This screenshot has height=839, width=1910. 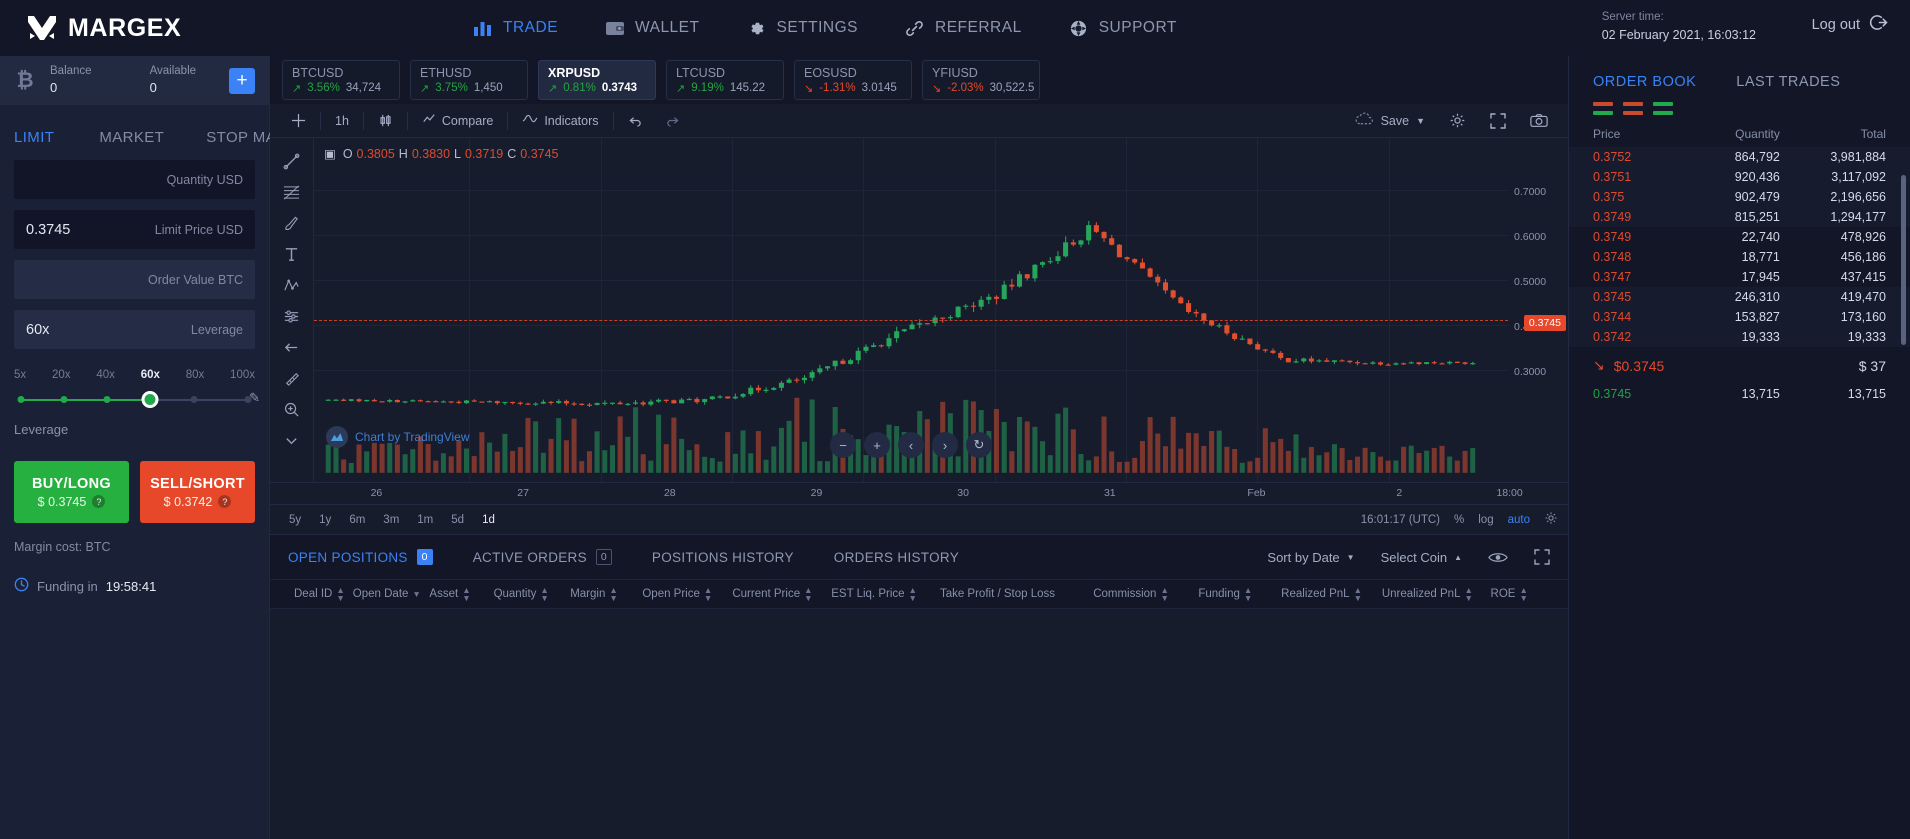 I want to click on slider-thumb, so click(x=150, y=399).